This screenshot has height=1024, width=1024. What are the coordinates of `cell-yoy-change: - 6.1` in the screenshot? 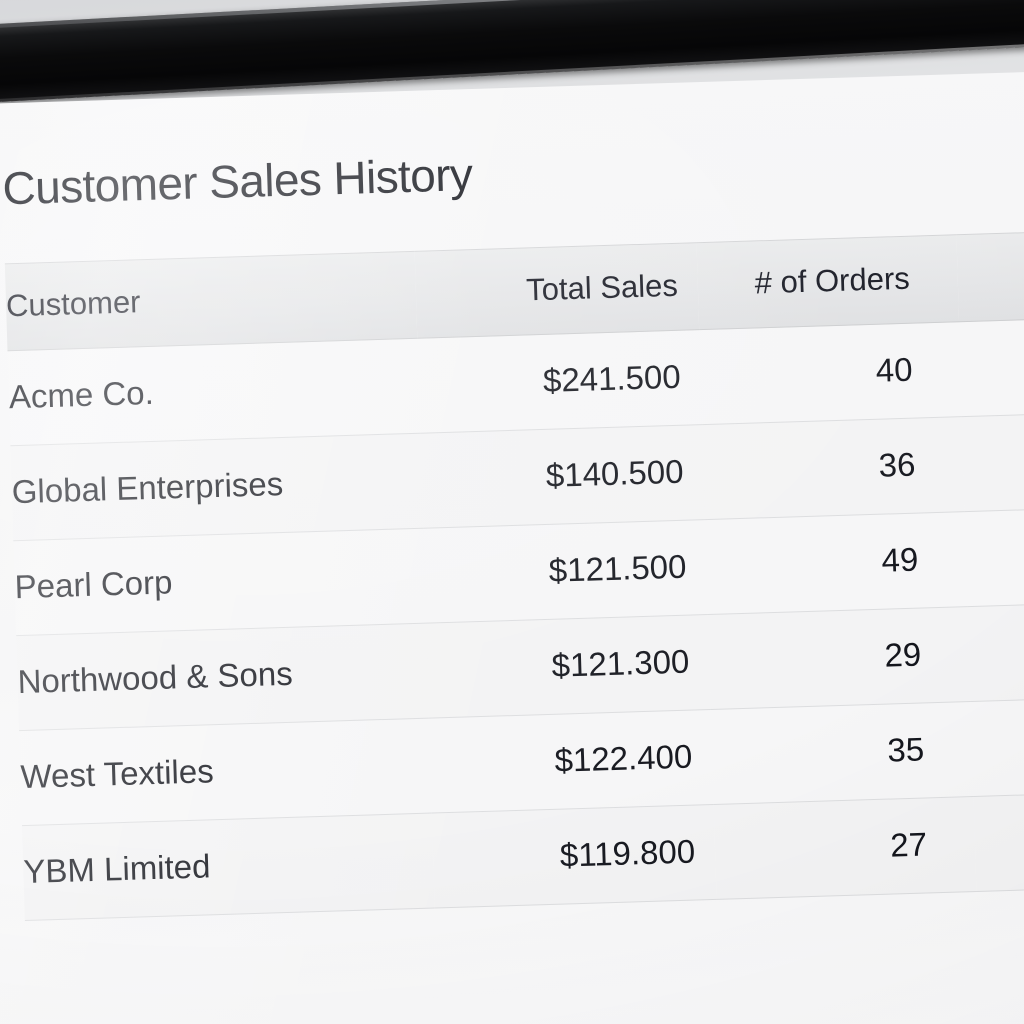 It's located at (992, 461).